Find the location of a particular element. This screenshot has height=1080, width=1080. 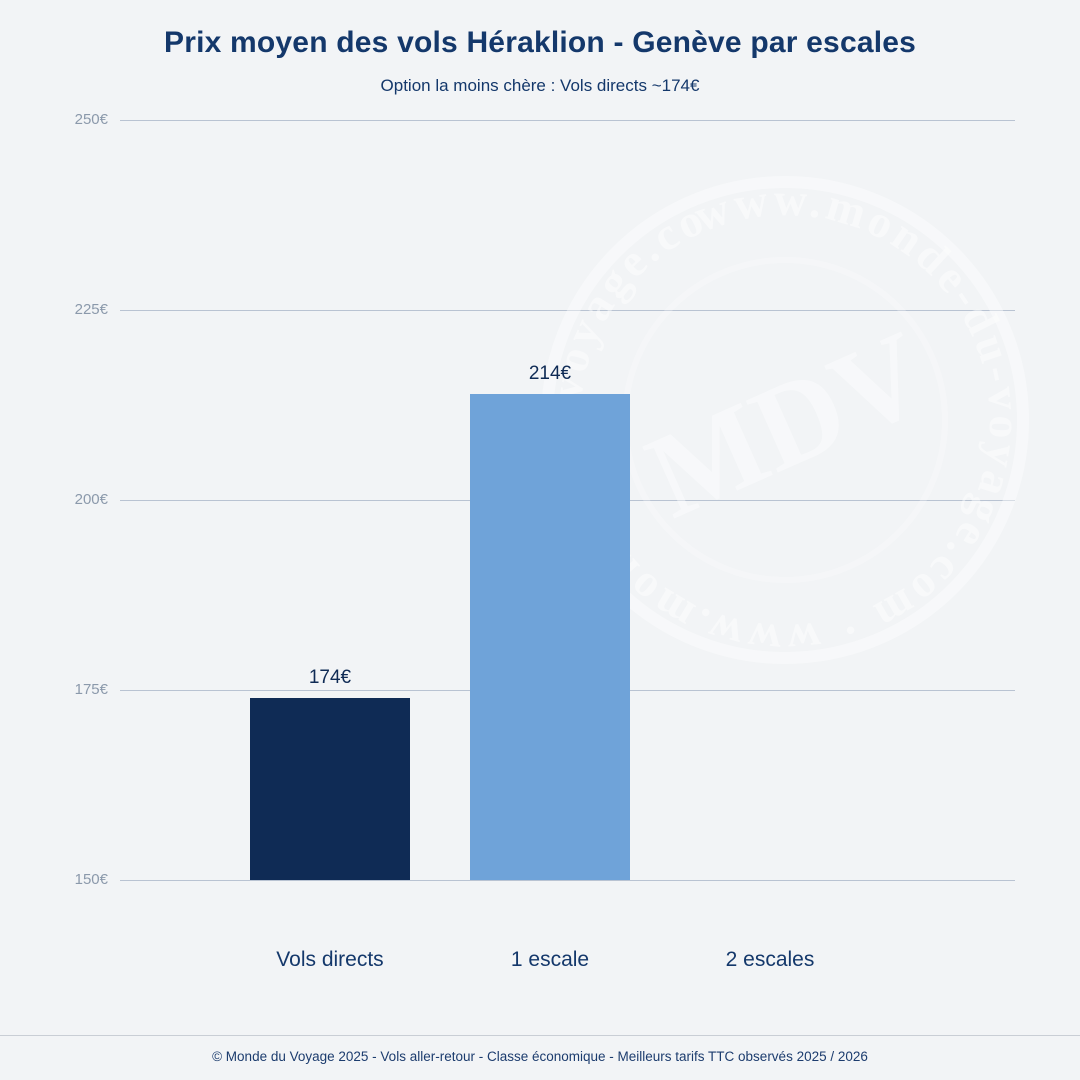

footer-divider is located at coordinates (540, 1035).